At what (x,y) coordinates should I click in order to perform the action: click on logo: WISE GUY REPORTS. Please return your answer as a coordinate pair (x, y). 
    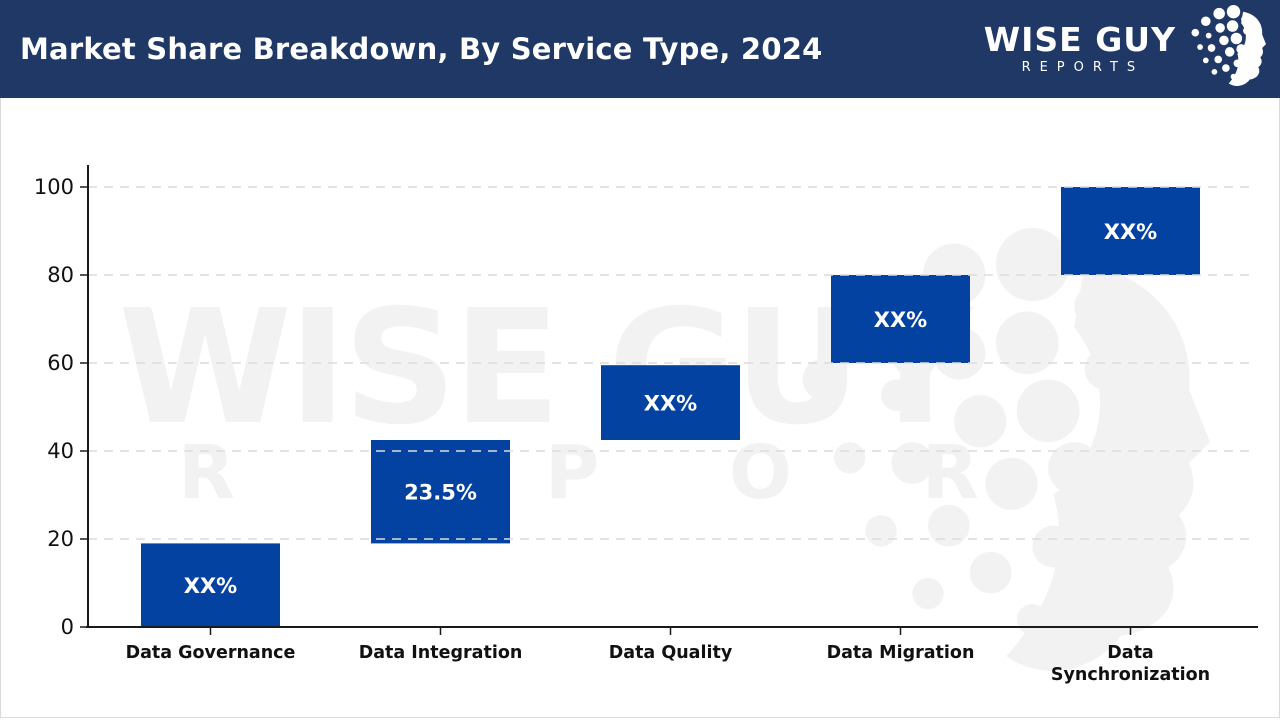
    Looking at the image, I should click on (1125, 48).